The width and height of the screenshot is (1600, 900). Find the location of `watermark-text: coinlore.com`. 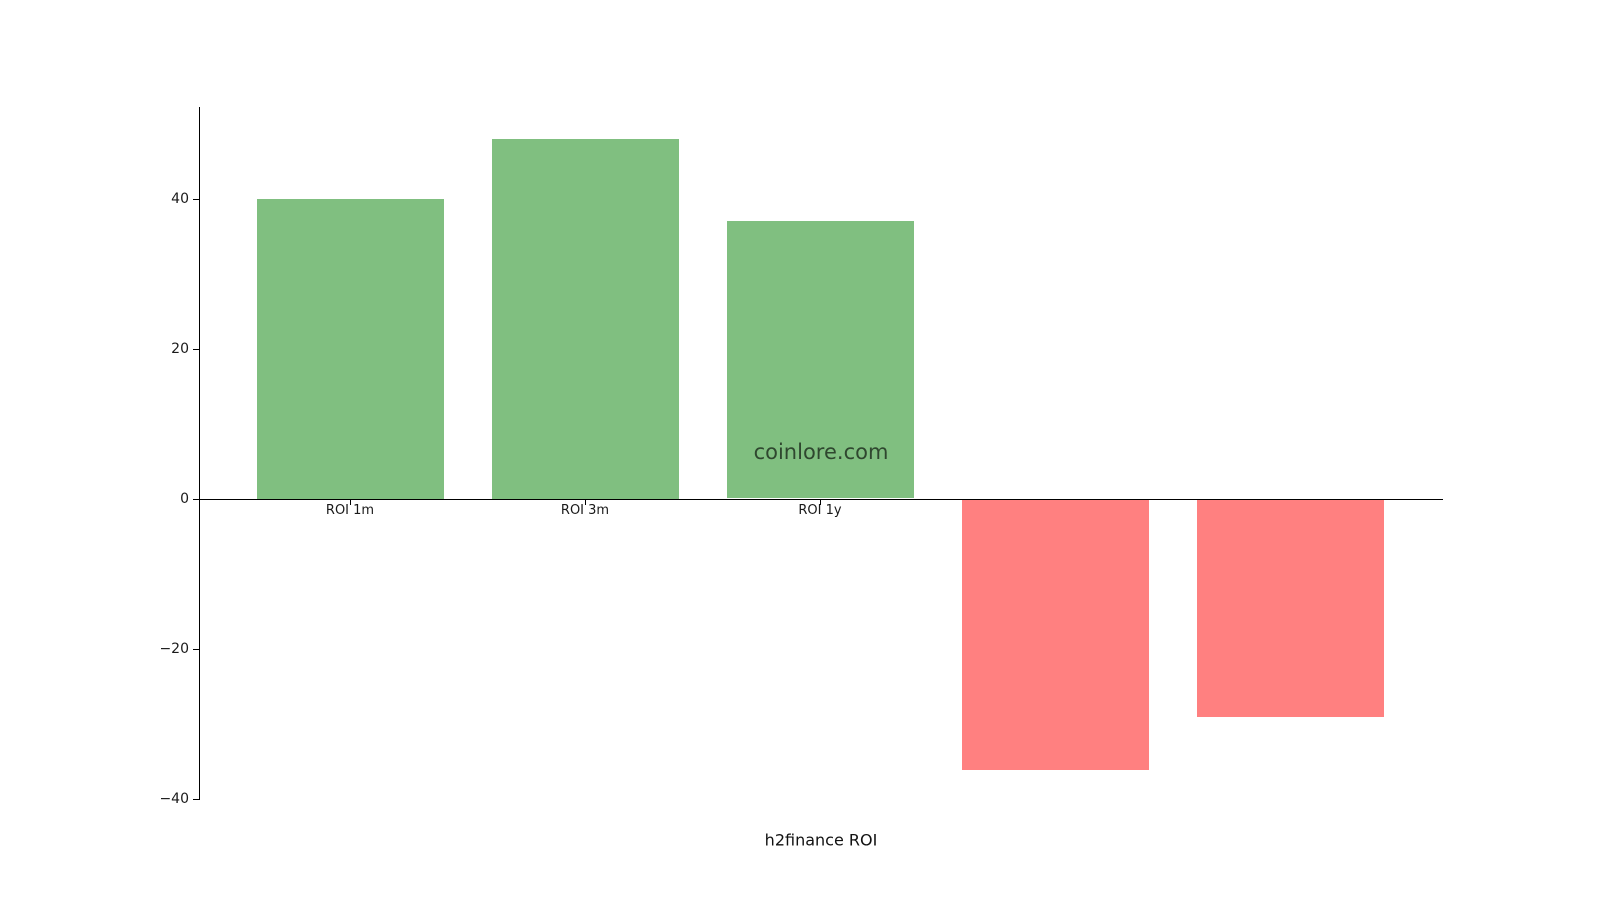

watermark-text: coinlore.com is located at coordinates (821, 452).